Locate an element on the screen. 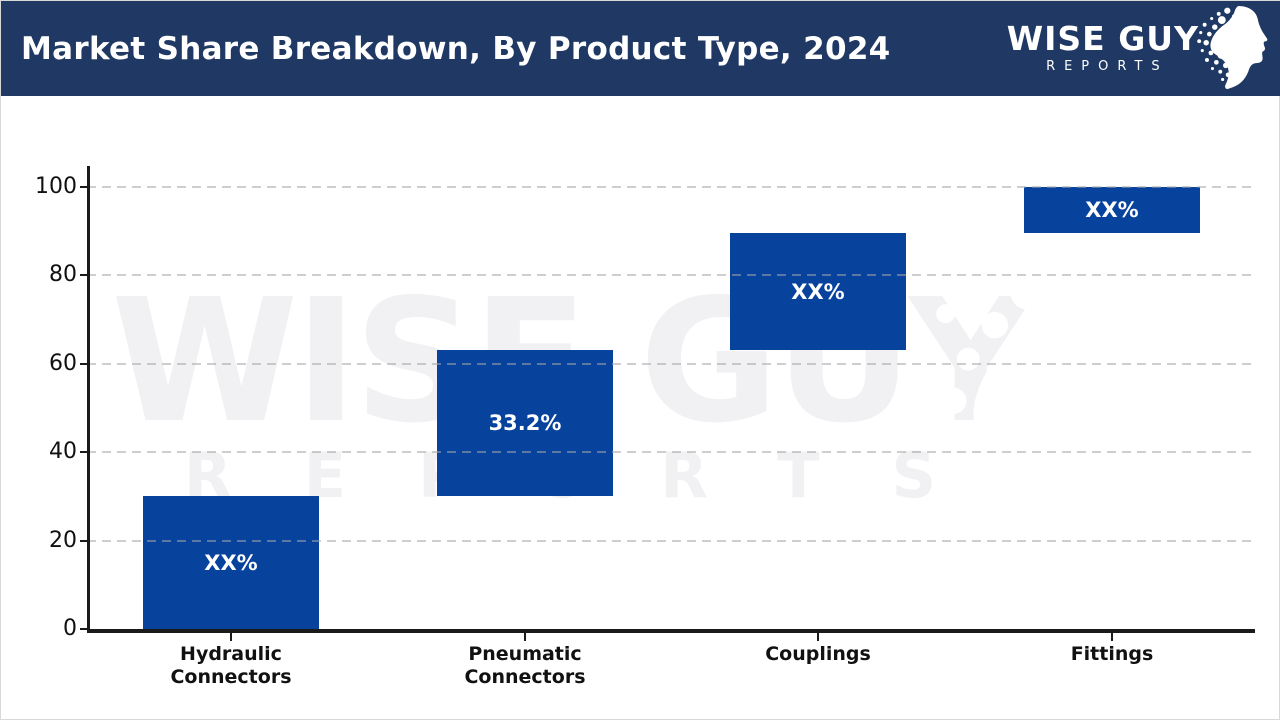 The height and width of the screenshot is (721, 1280). y-axis-tick-label: 0 is located at coordinates (70, 628).